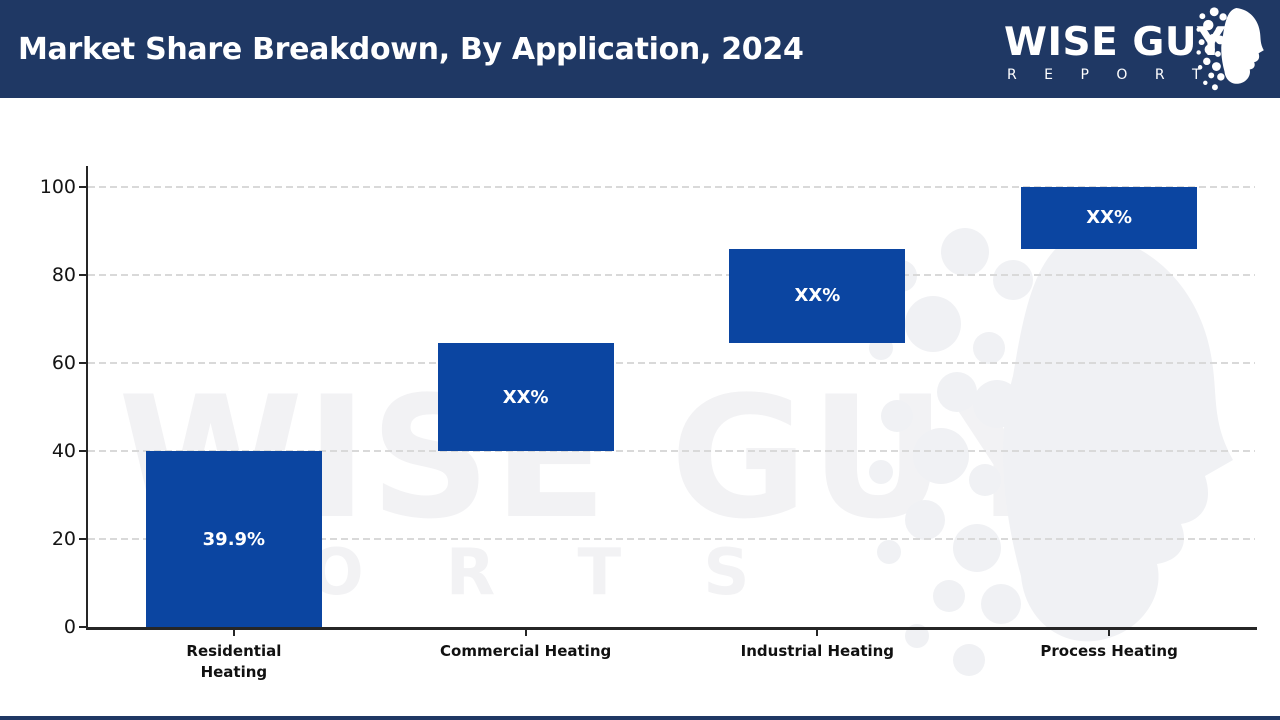 This screenshot has width=1280, height=720. Describe the element at coordinates (1109, 651) in the screenshot. I see `x-category-label: Process Heating` at that location.